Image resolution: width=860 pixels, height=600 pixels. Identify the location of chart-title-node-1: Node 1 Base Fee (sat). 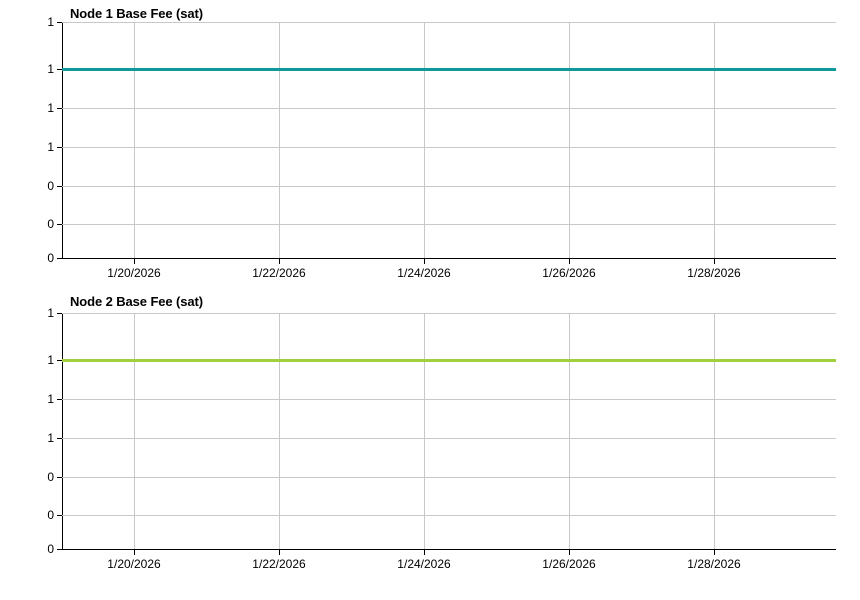
(137, 13).